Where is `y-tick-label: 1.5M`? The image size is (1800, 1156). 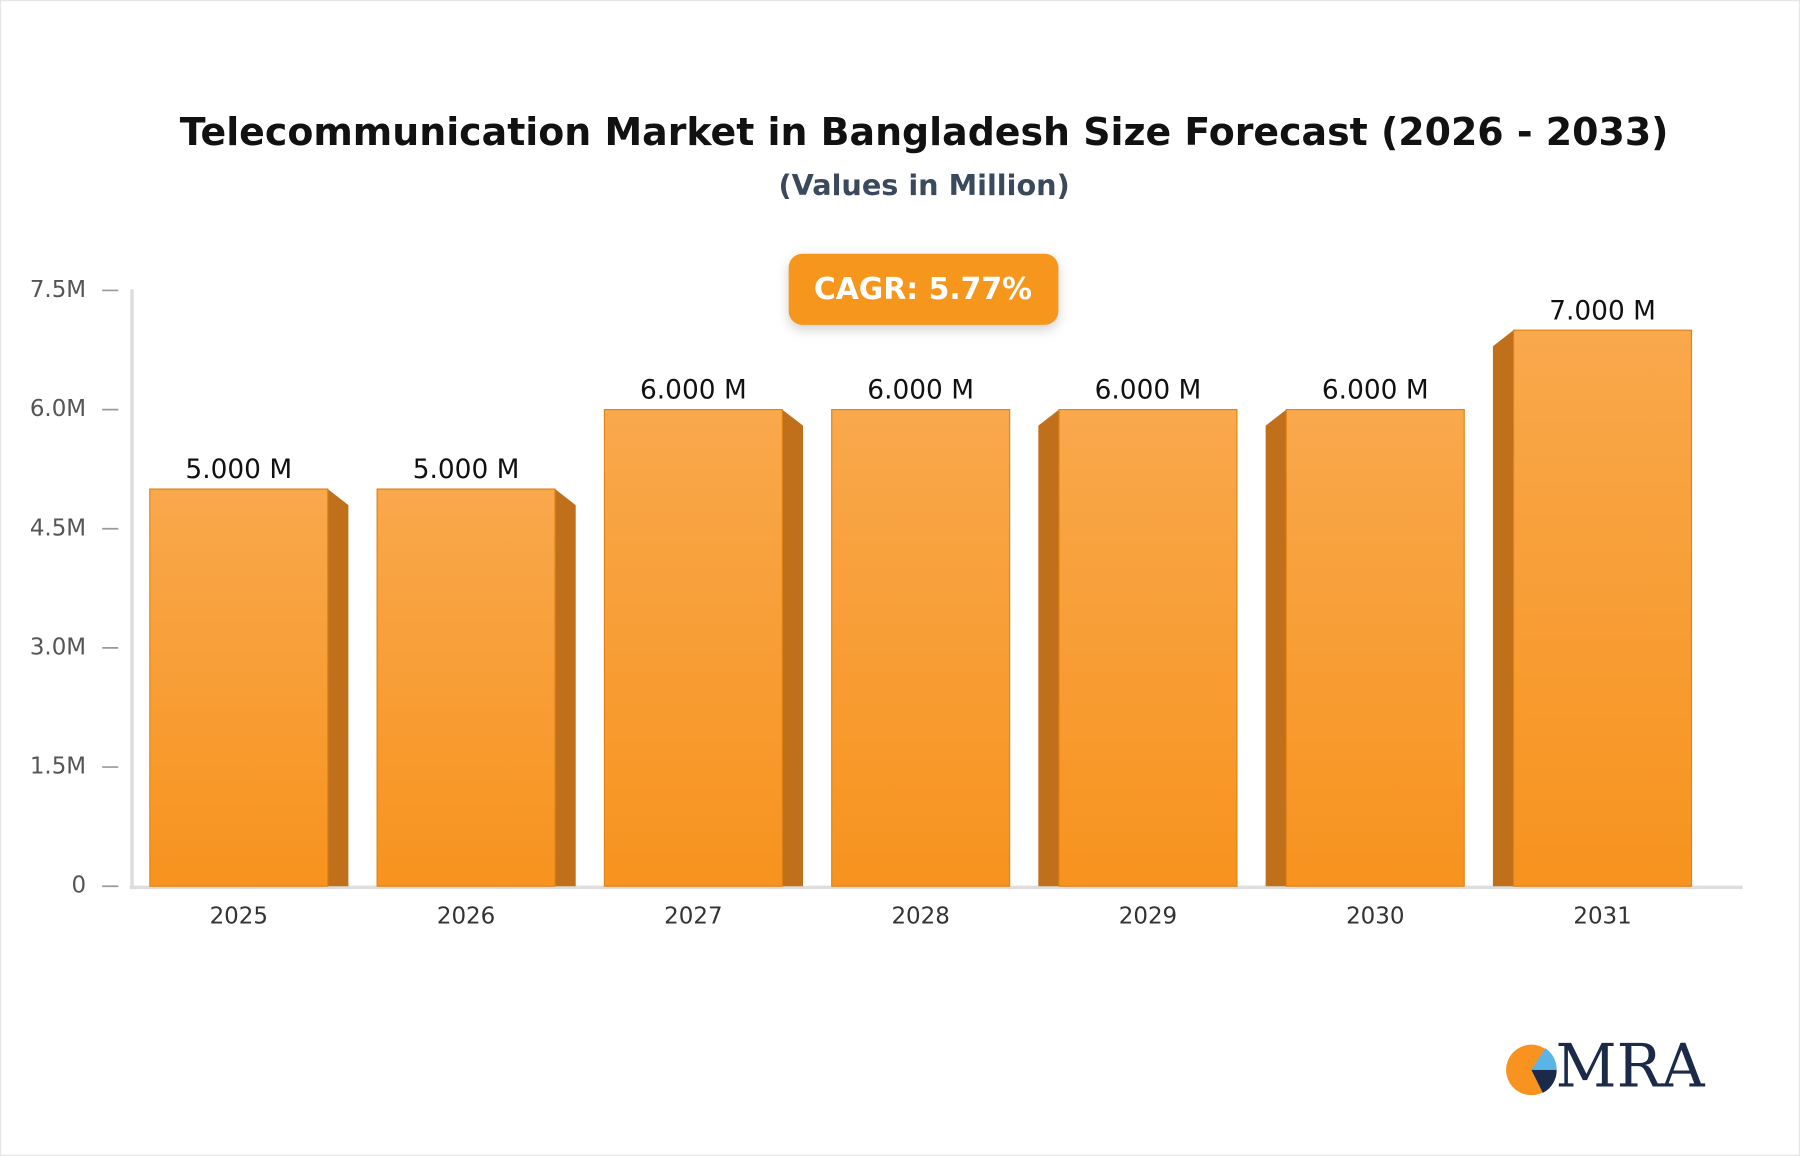 y-tick-label: 1.5M is located at coordinates (58, 767).